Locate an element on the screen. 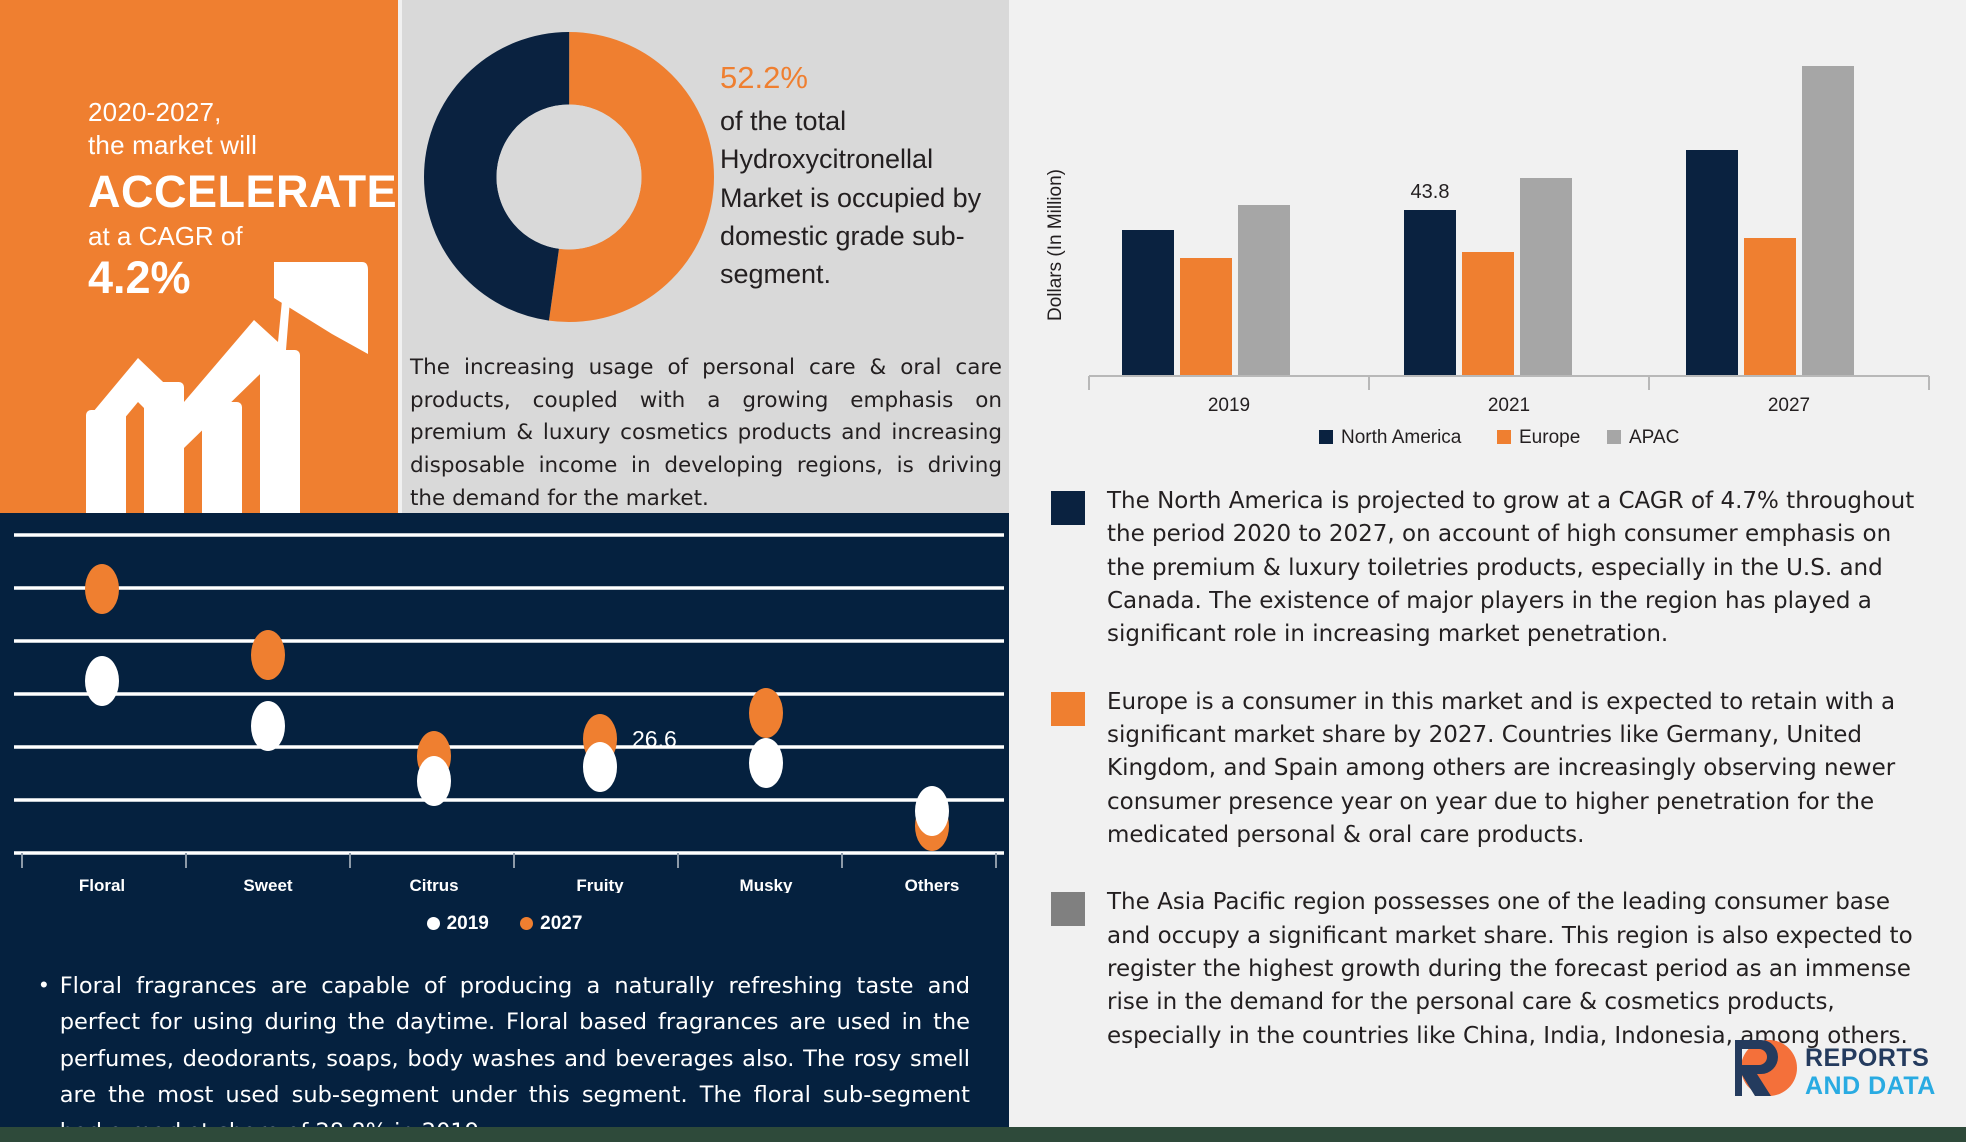 The height and width of the screenshot is (1142, 1966). series-2027-markers is located at coordinates (517, 707).